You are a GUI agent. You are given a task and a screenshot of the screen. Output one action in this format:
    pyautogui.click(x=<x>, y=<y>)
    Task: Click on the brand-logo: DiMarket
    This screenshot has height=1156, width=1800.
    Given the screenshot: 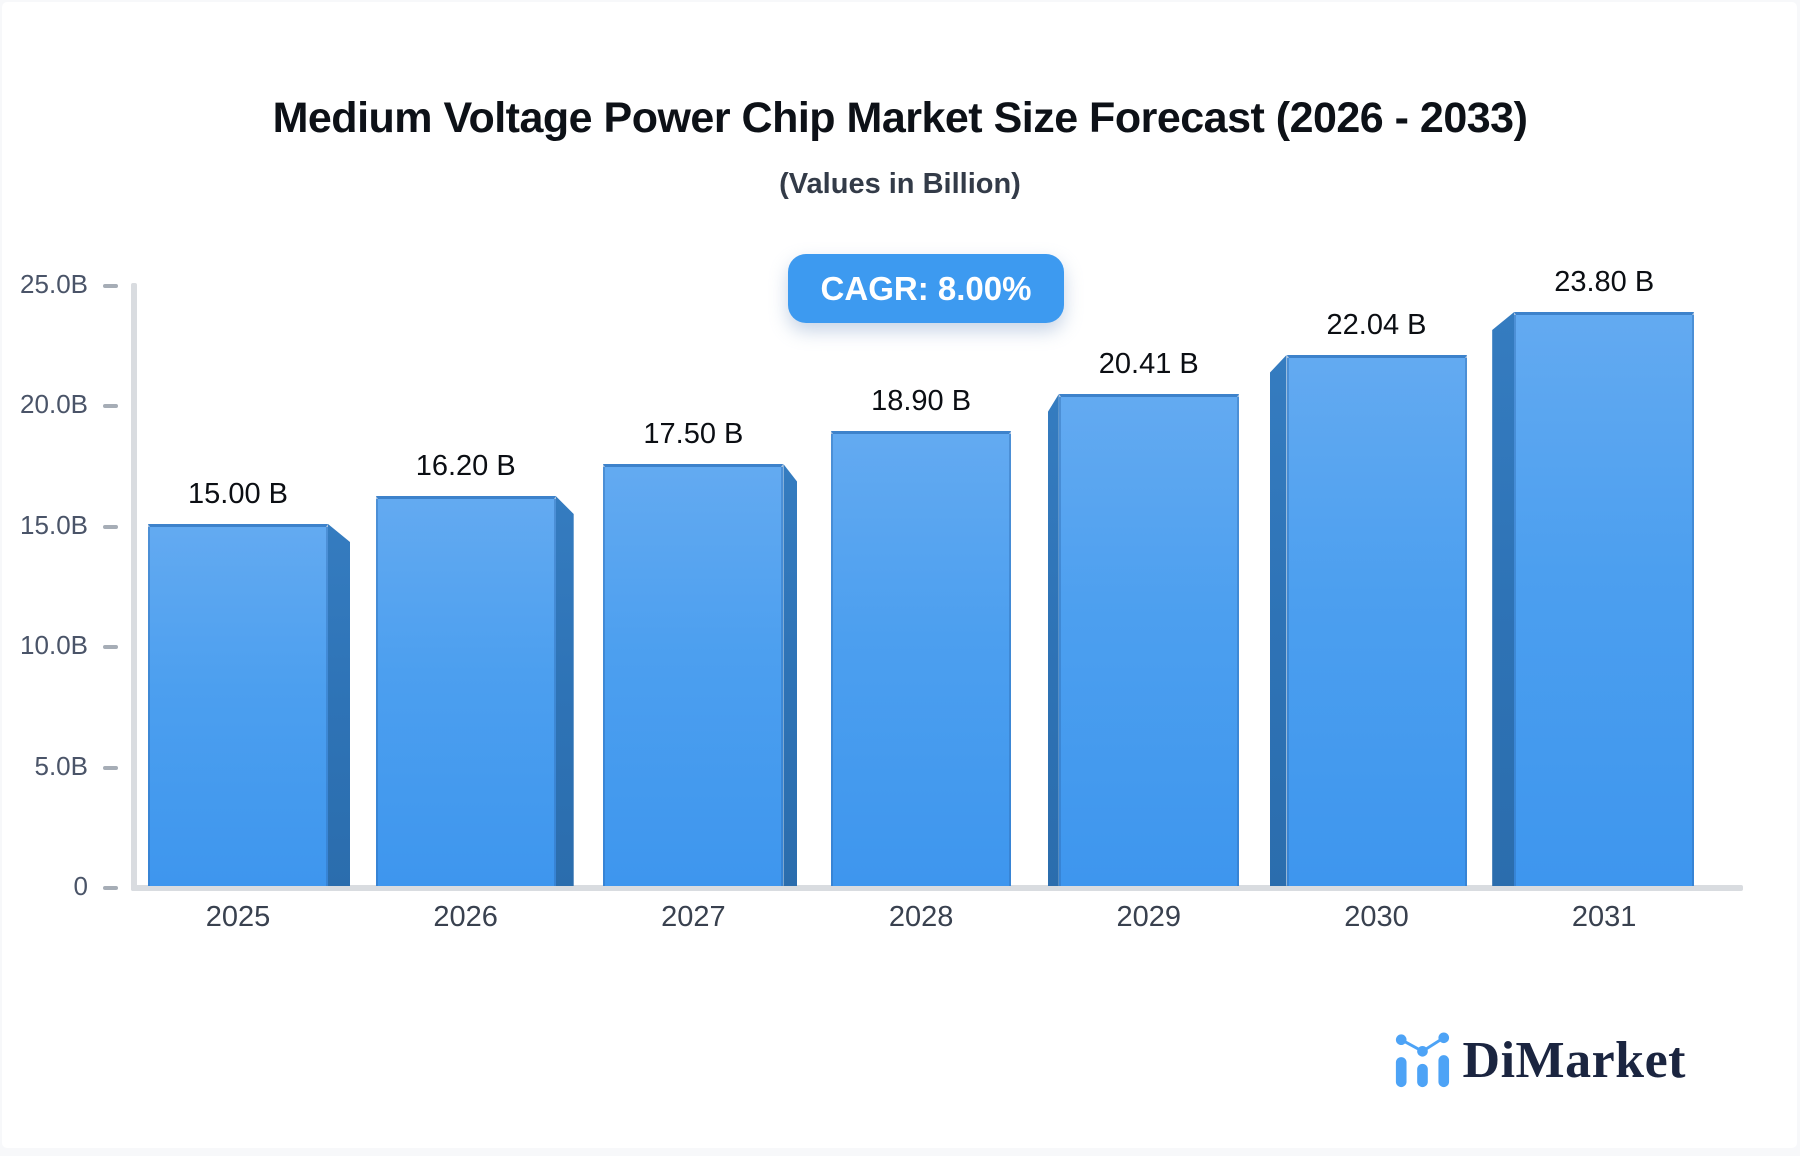 What is the action you would take?
    pyautogui.click(x=1539, y=1060)
    